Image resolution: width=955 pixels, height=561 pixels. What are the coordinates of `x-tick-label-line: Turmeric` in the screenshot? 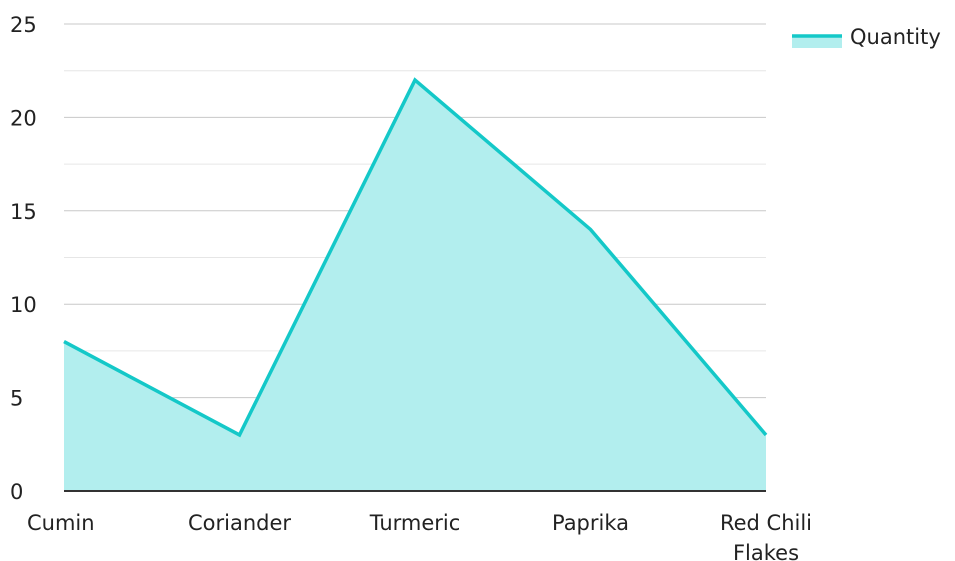 It's located at (415, 523).